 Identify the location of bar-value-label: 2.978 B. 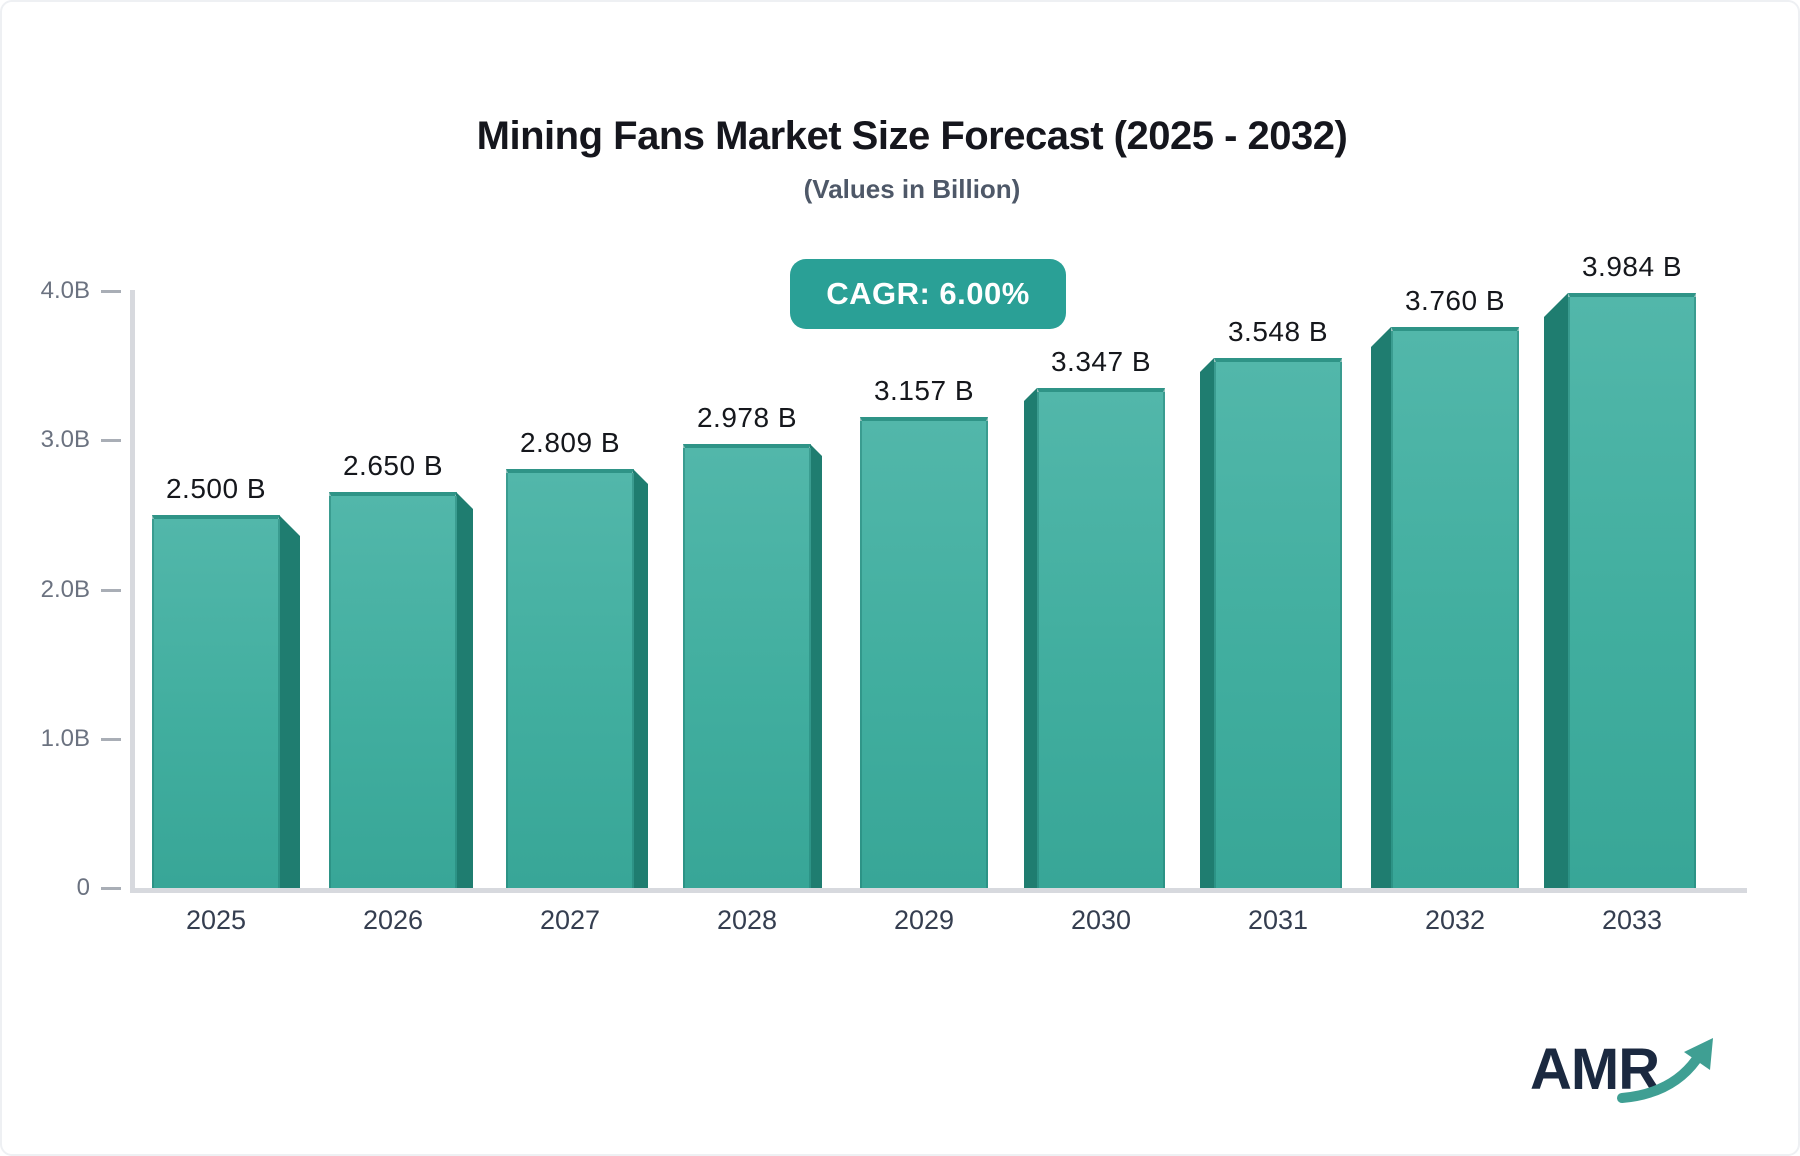
(747, 417).